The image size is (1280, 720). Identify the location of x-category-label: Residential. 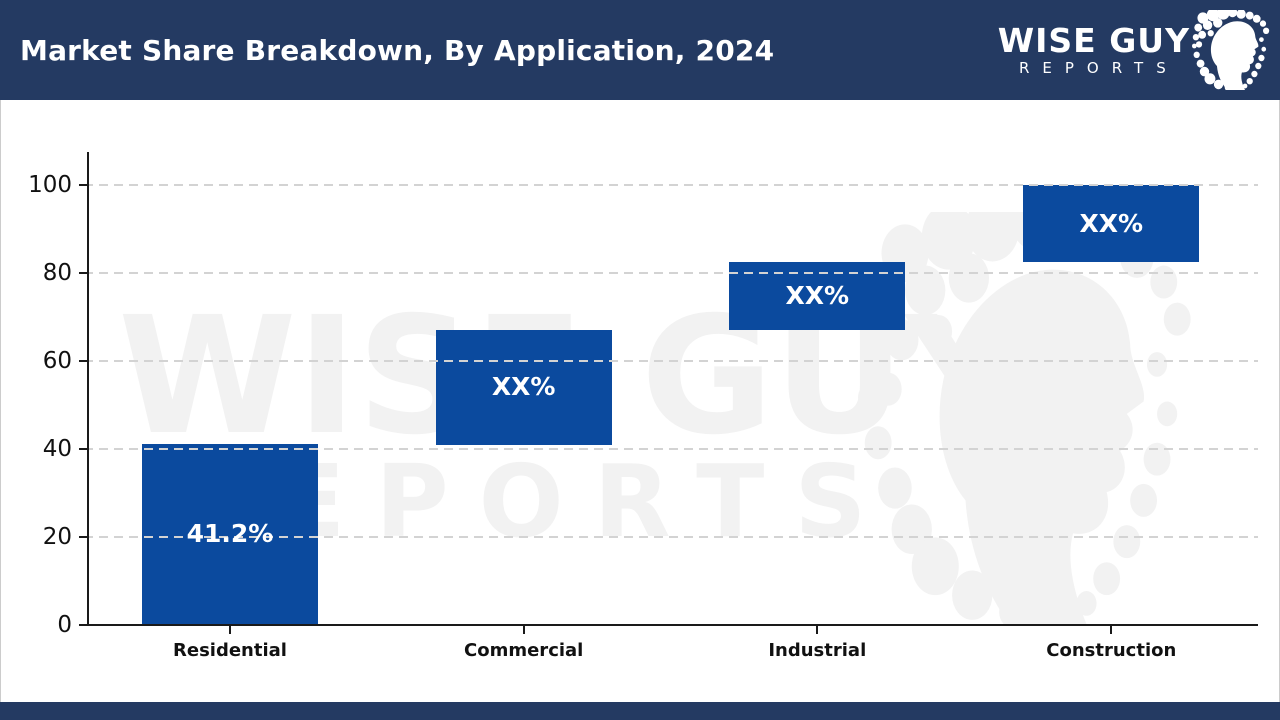
(230, 650).